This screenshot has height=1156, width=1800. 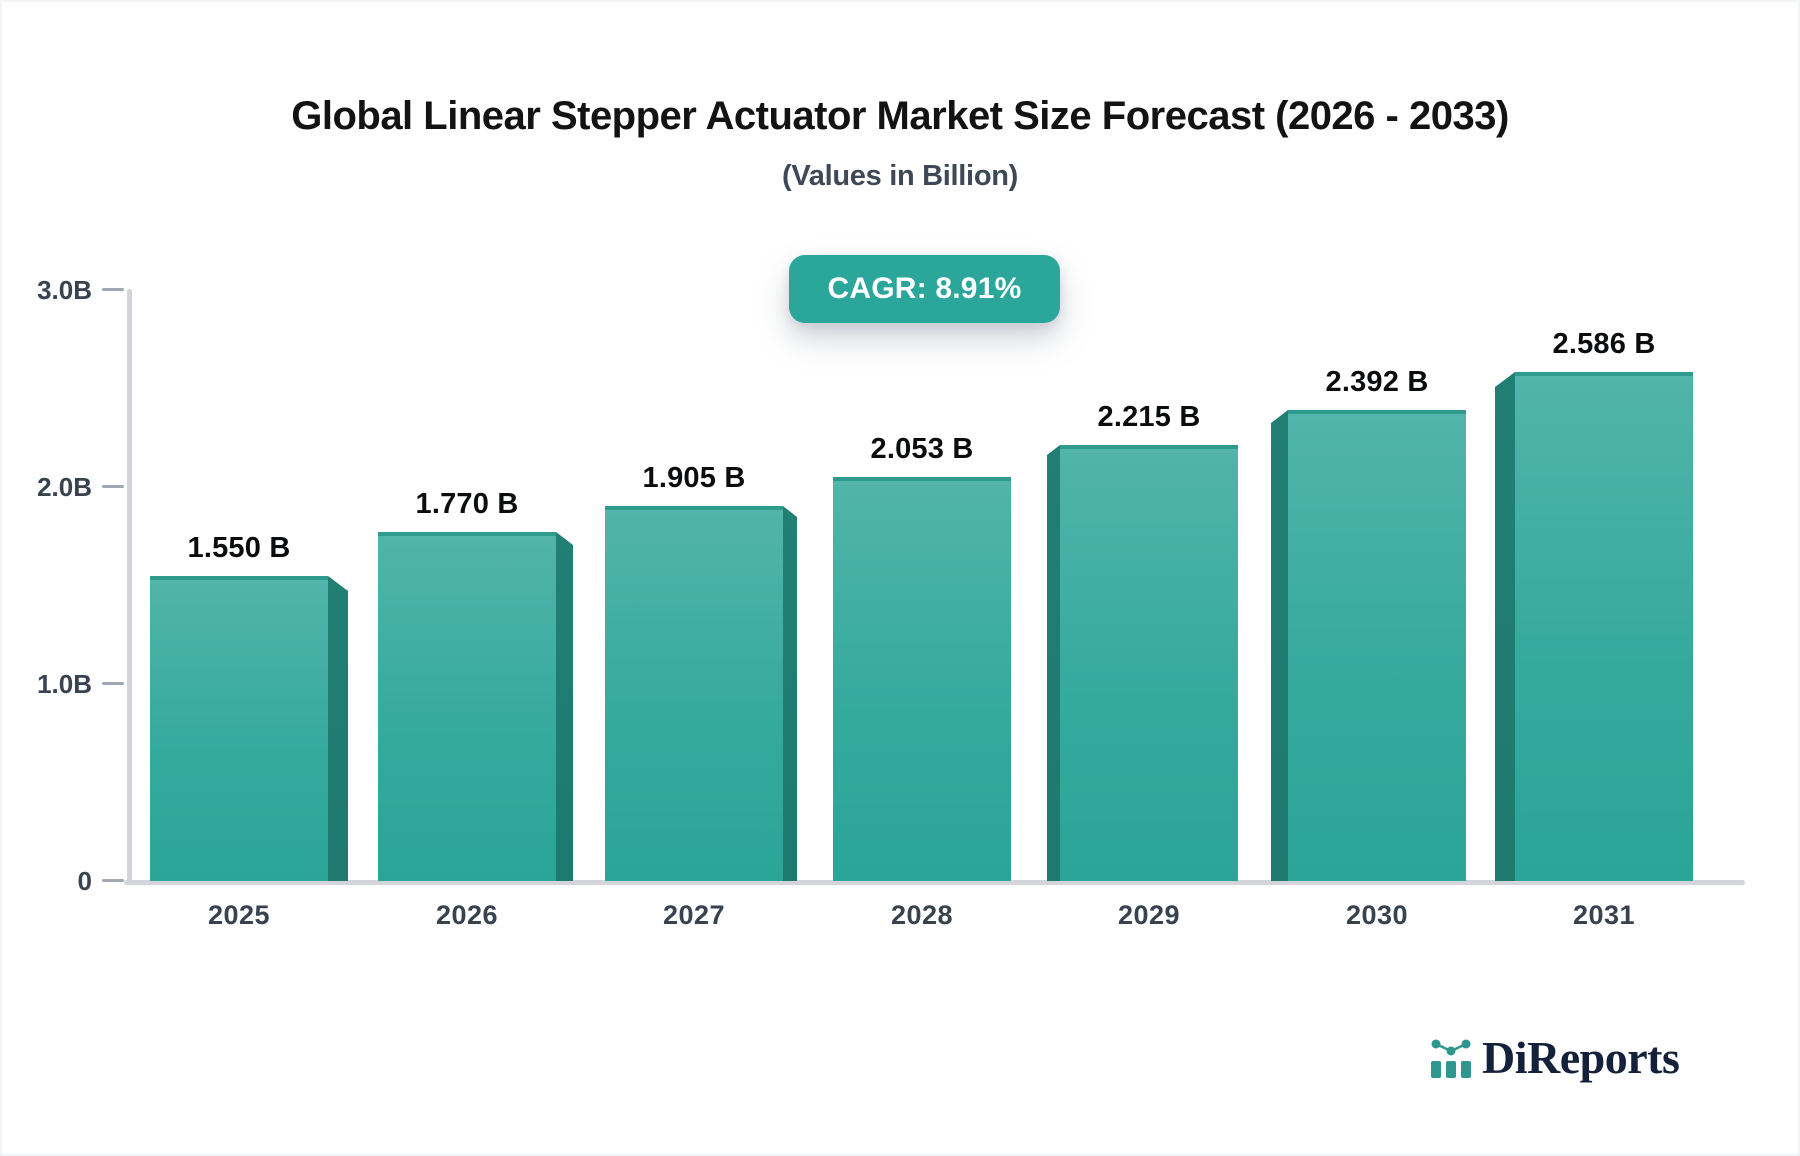 I want to click on brand-logo: DiReports, so click(x=1554, y=1058).